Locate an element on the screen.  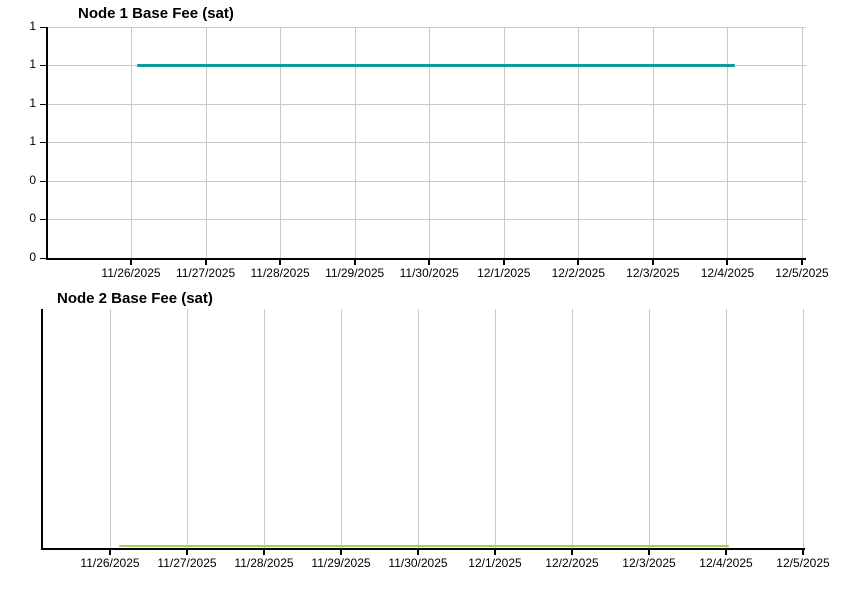
node2-chart-title: Node 2 Base Fee (sat) is located at coordinates (135, 298).